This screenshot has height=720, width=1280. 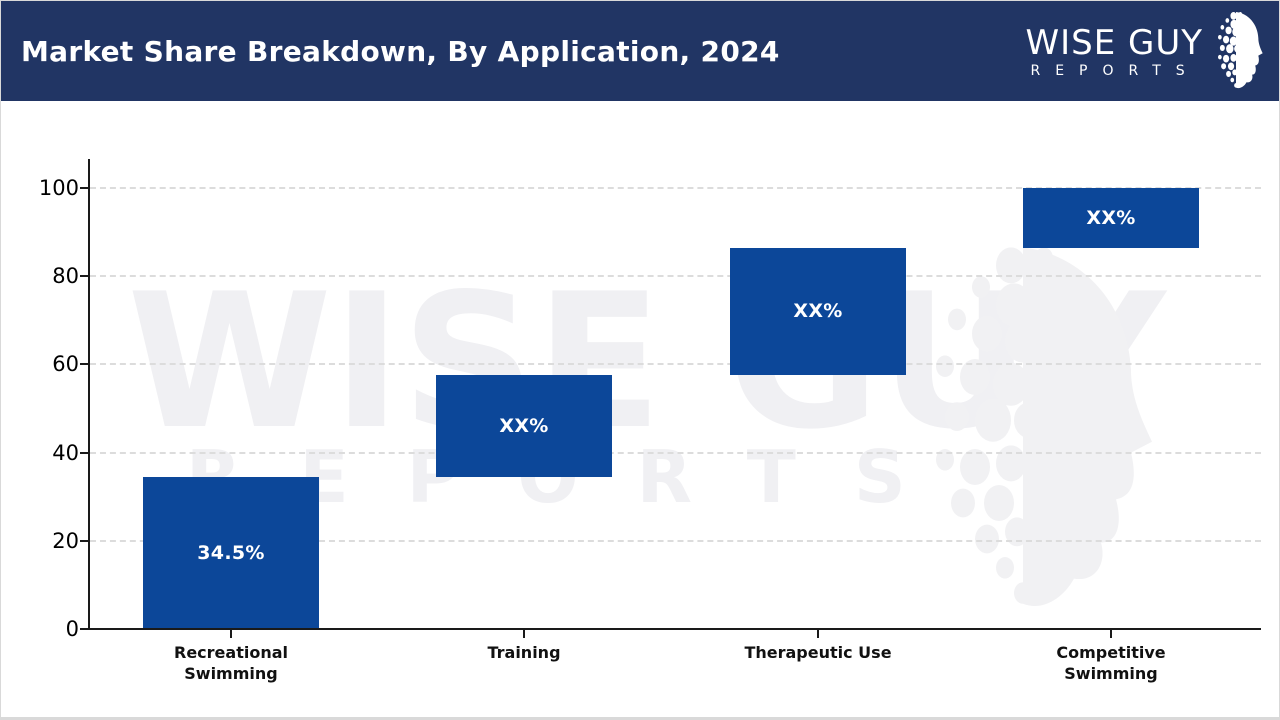 I want to click on x-axis-label-line: Therapeutic Use, so click(x=818, y=652).